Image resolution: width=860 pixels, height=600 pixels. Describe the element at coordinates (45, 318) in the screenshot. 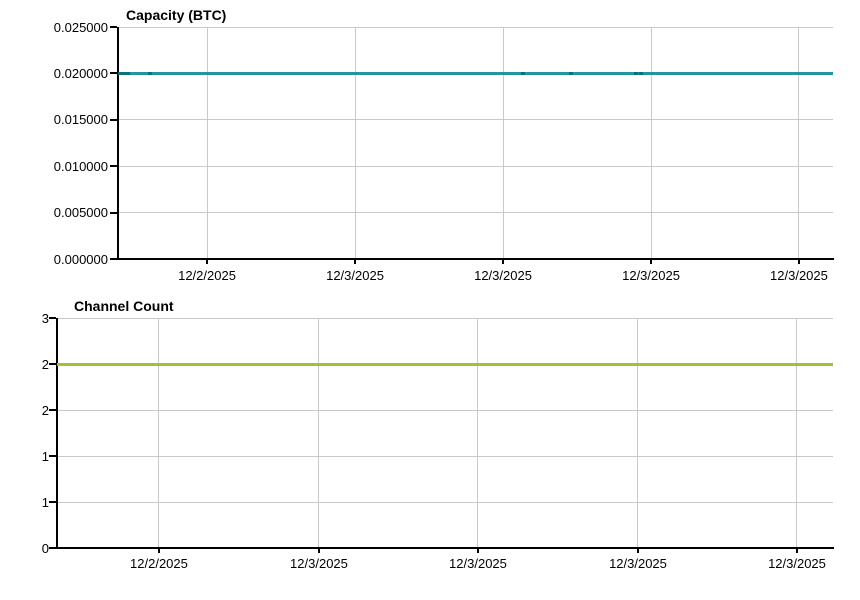

I see `y-tick-label: 3` at that location.